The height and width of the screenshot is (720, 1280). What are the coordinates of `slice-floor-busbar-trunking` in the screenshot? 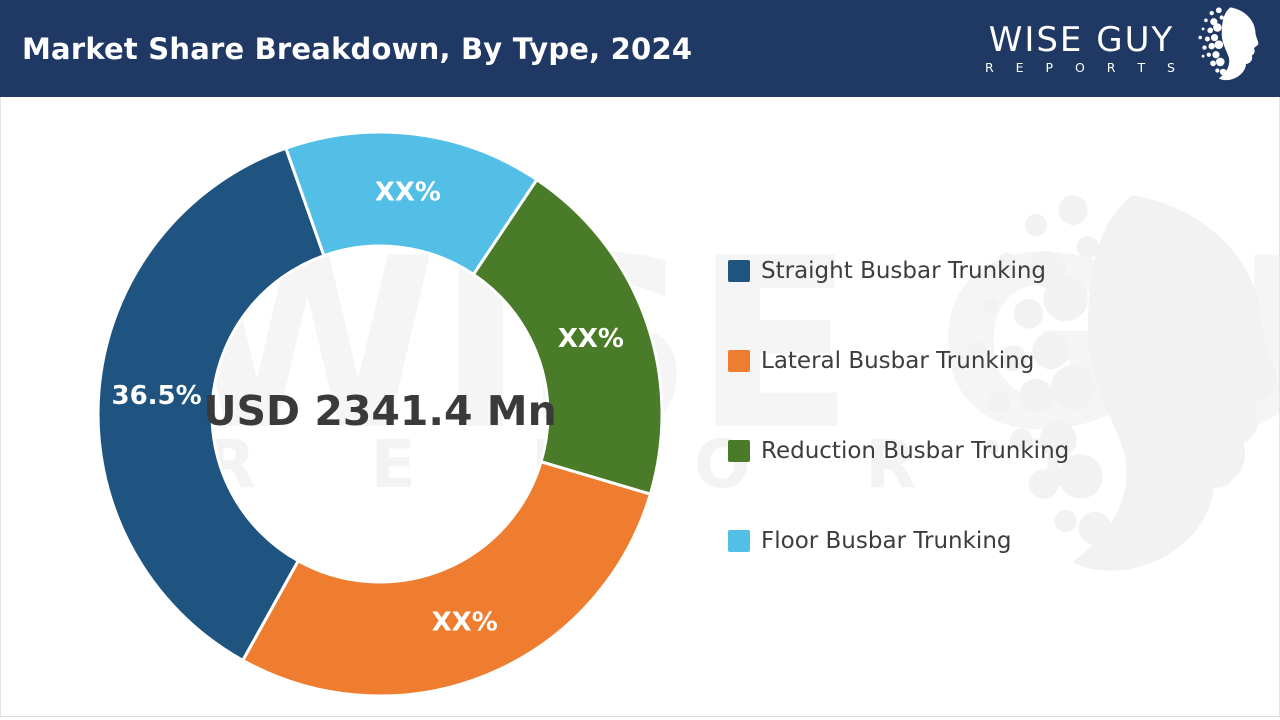 It's located at (411, 203).